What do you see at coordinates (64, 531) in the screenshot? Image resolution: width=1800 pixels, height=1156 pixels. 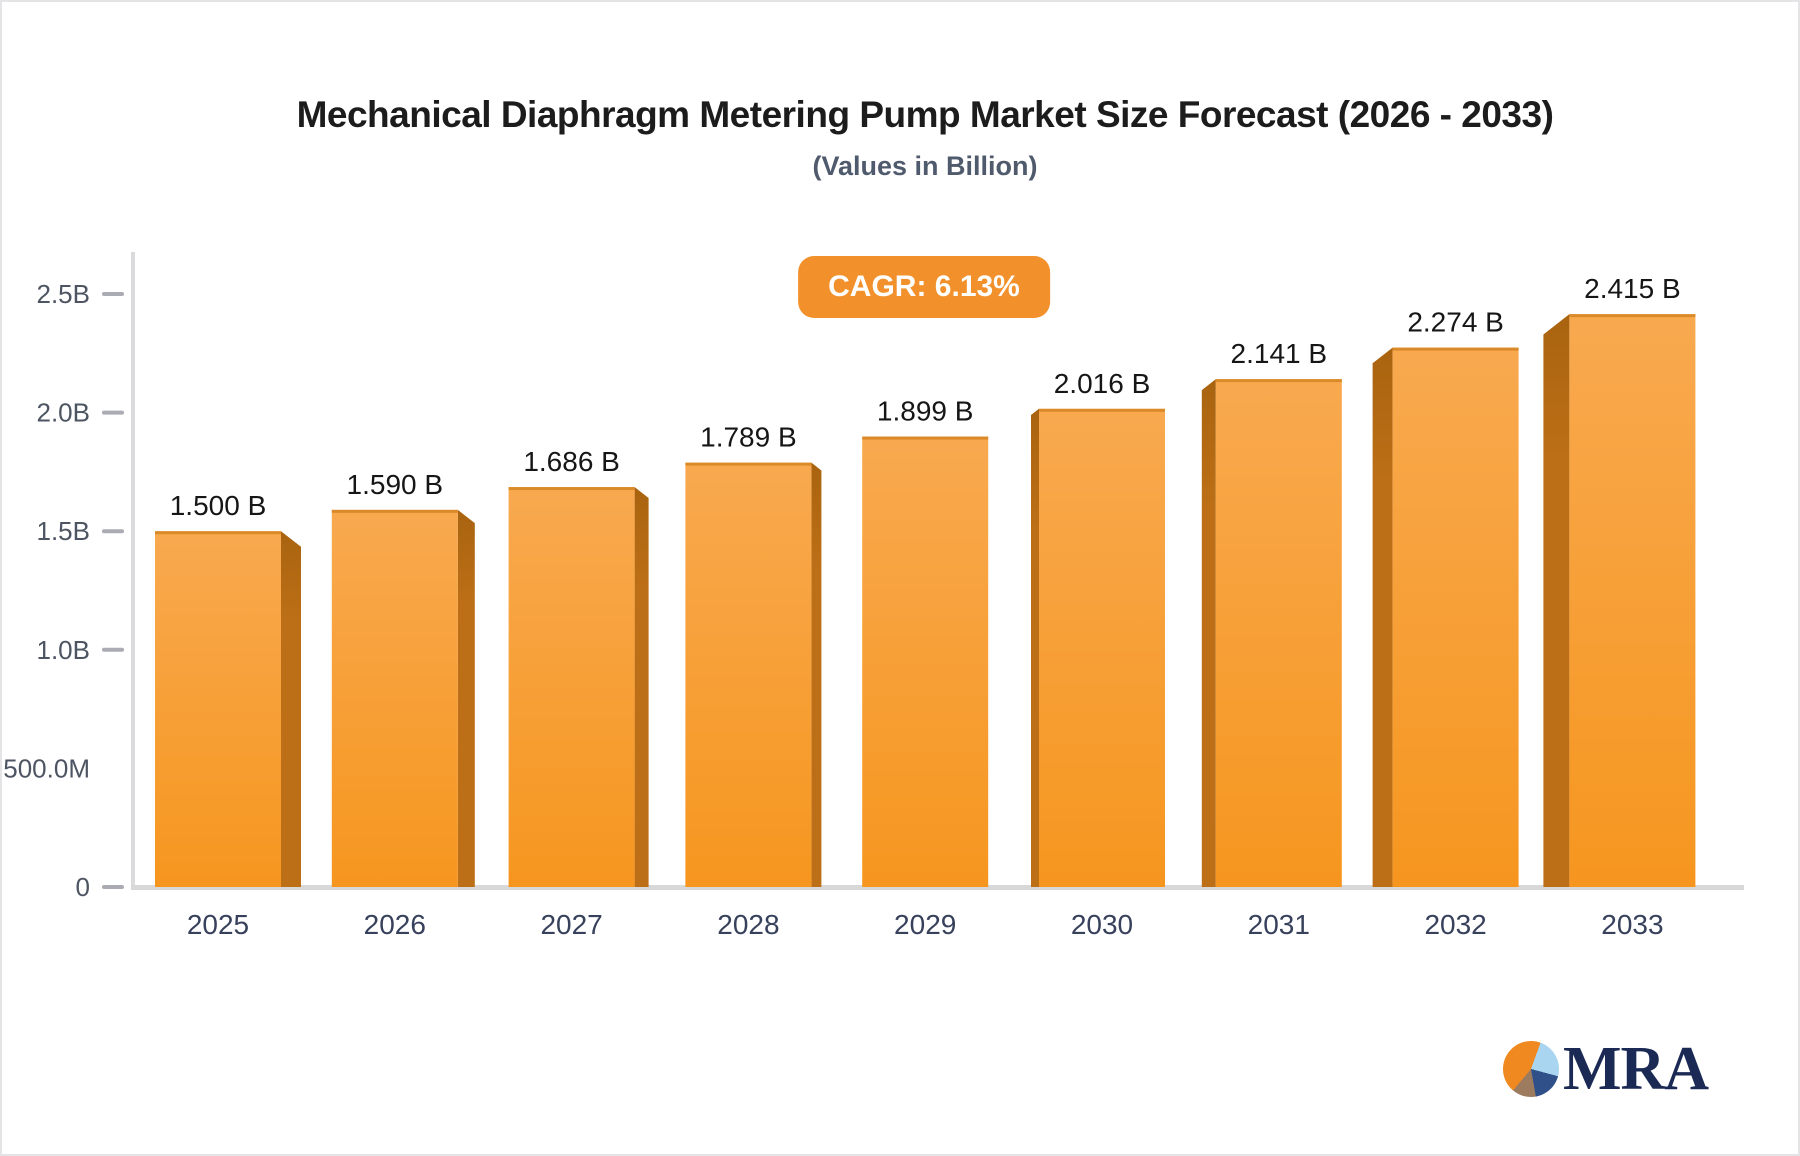 I see `y-tick-label-1.5B: 1.5B` at bounding box center [64, 531].